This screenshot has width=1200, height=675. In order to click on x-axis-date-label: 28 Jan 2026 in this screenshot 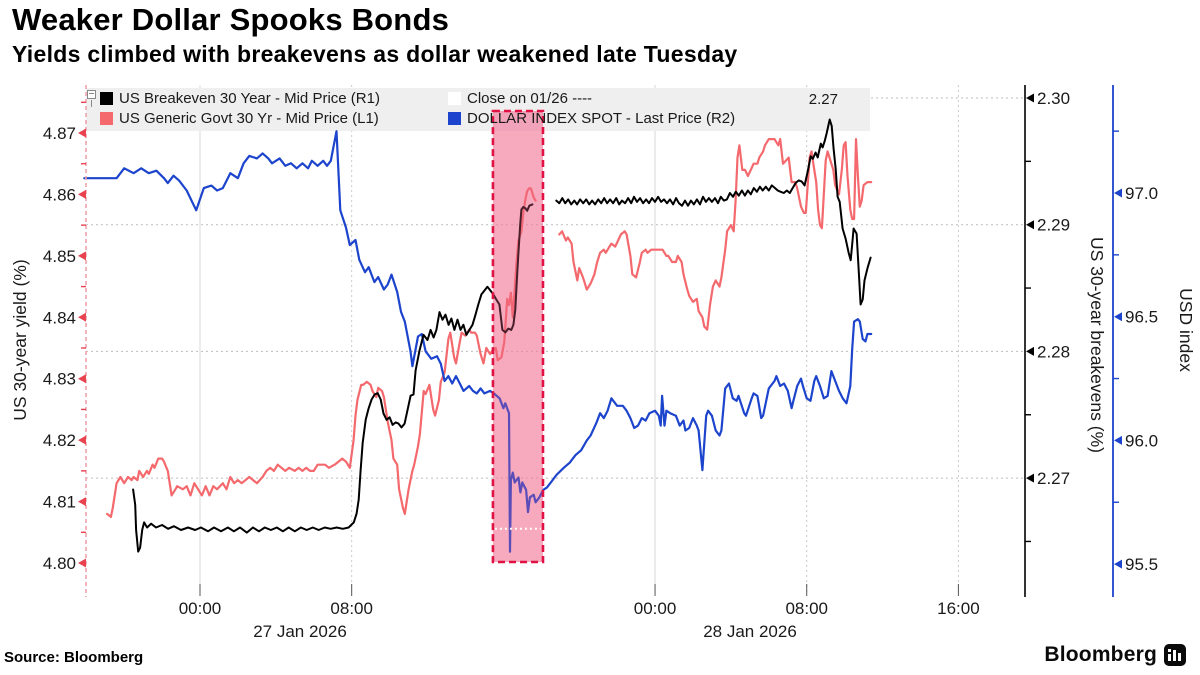, I will do `click(750, 631)`.